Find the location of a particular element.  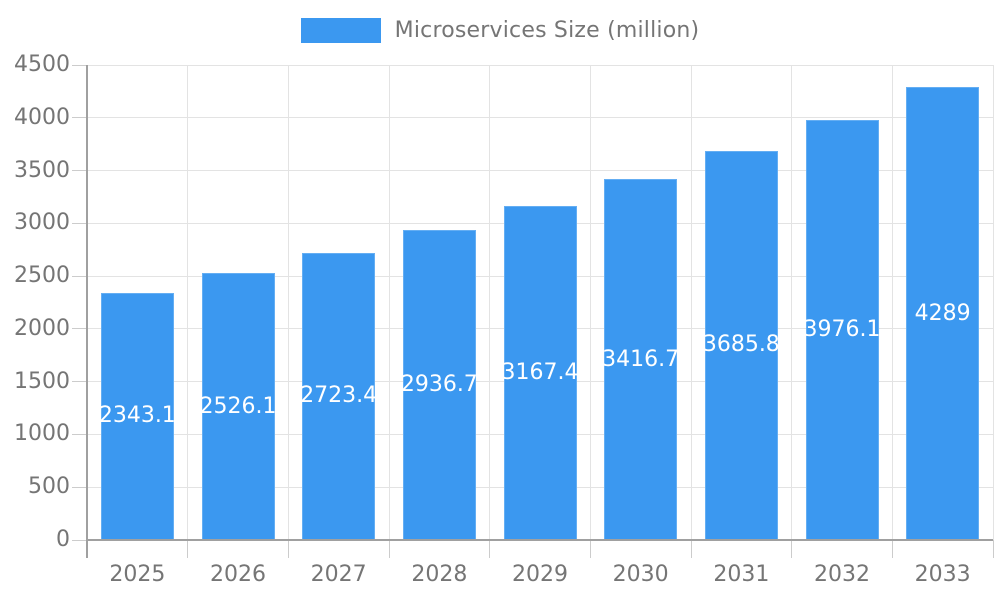

y-axis-line is located at coordinates (87, 311).